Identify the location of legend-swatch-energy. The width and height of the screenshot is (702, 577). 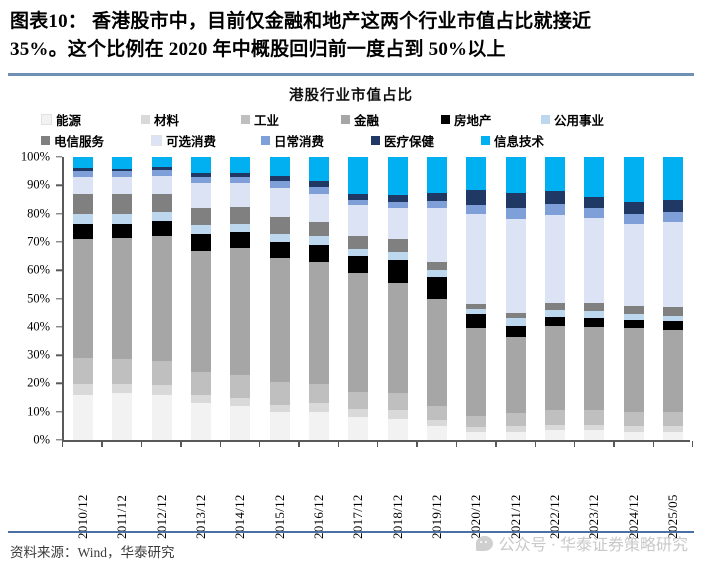
(46, 120).